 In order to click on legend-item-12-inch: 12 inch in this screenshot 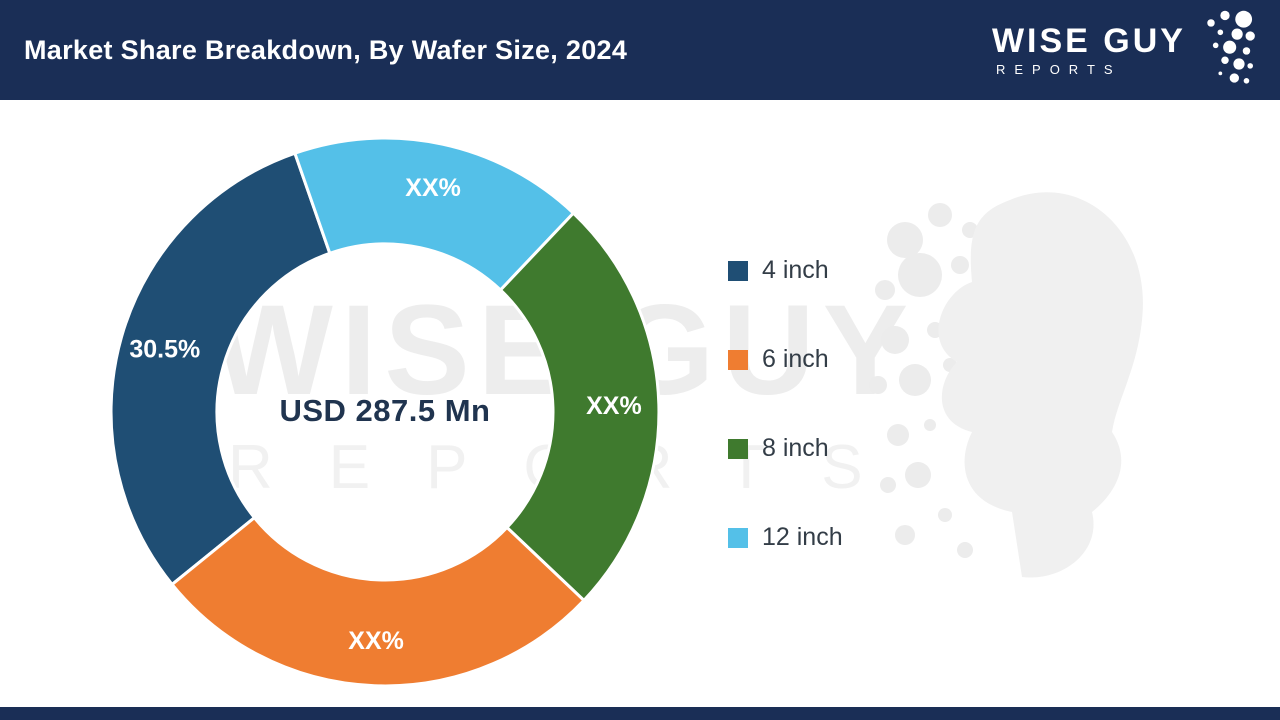, I will do `click(785, 537)`.